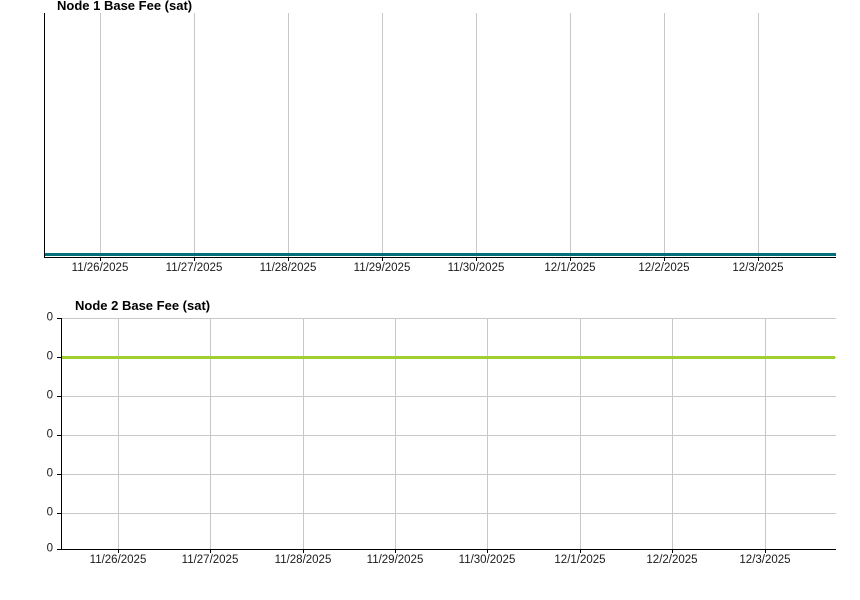 This screenshot has height=600, width=860. Describe the element at coordinates (125, 6) in the screenshot. I see `chart-title-node-1: Node 1 Base Fee (sat)` at that location.